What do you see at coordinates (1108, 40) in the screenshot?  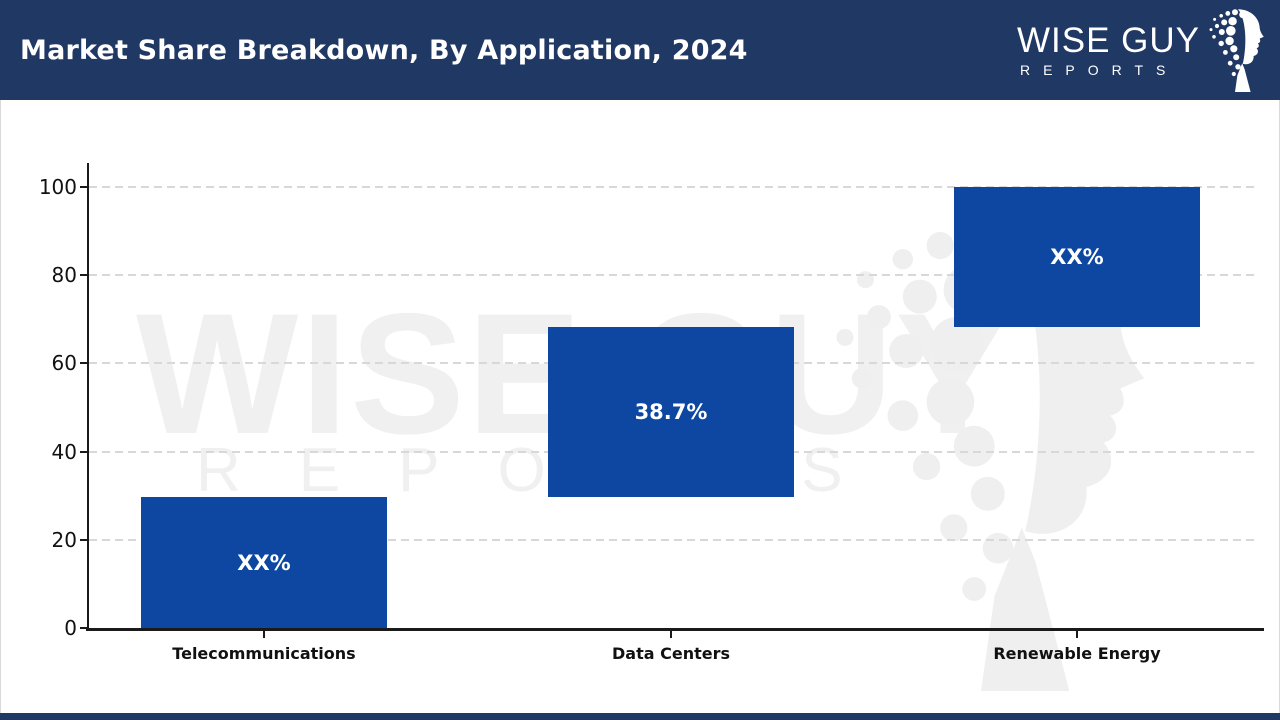 I see `logo-name: WISE GUY` at bounding box center [1108, 40].